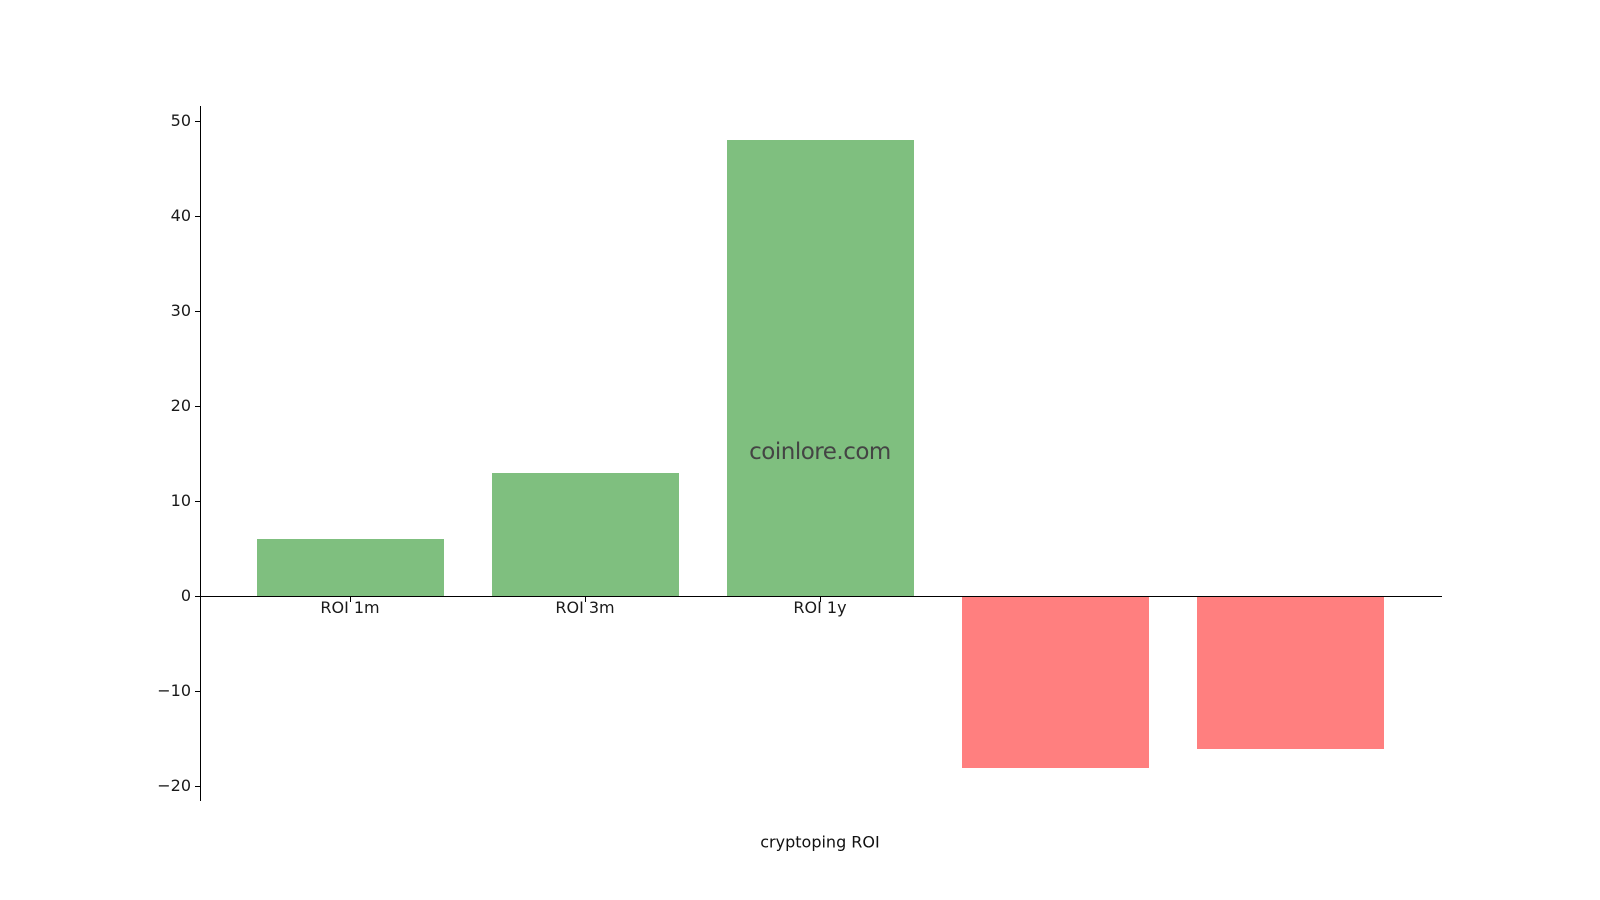  I want to click on x-tick-label: ROI 1y, so click(820, 607).